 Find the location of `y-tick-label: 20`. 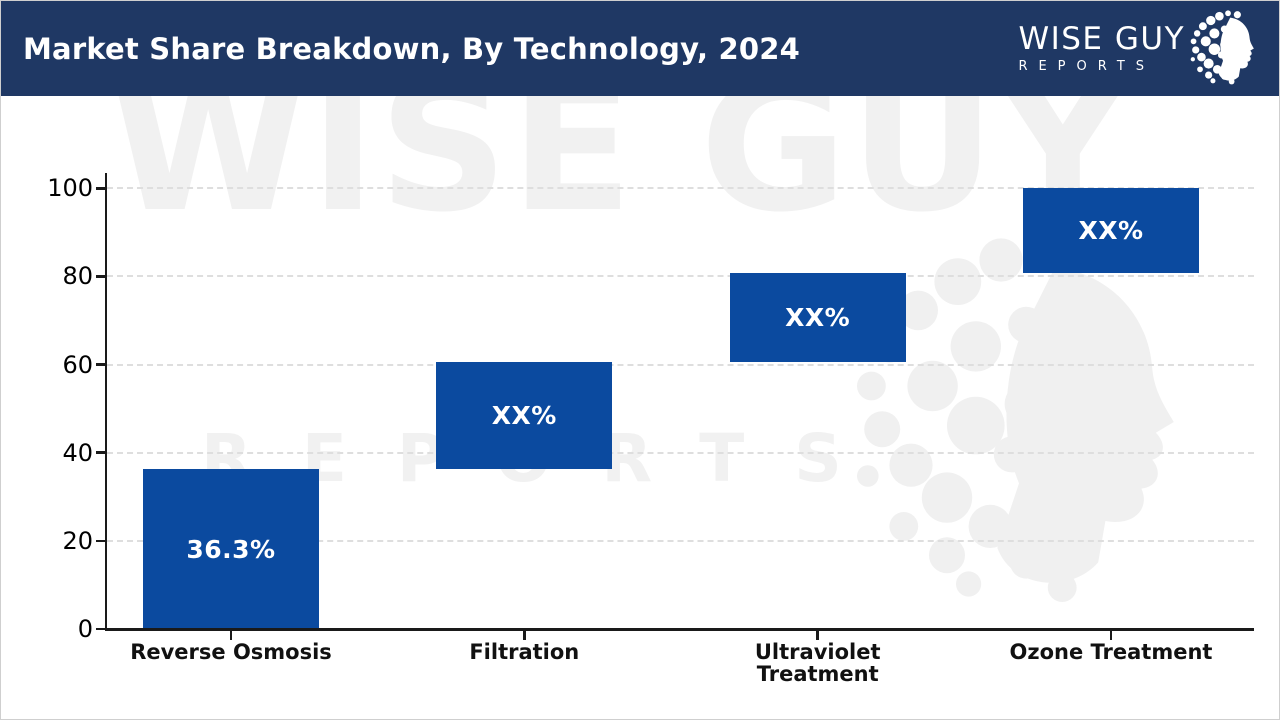

y-tick-label: 20 is located at coordinates (77, 540).